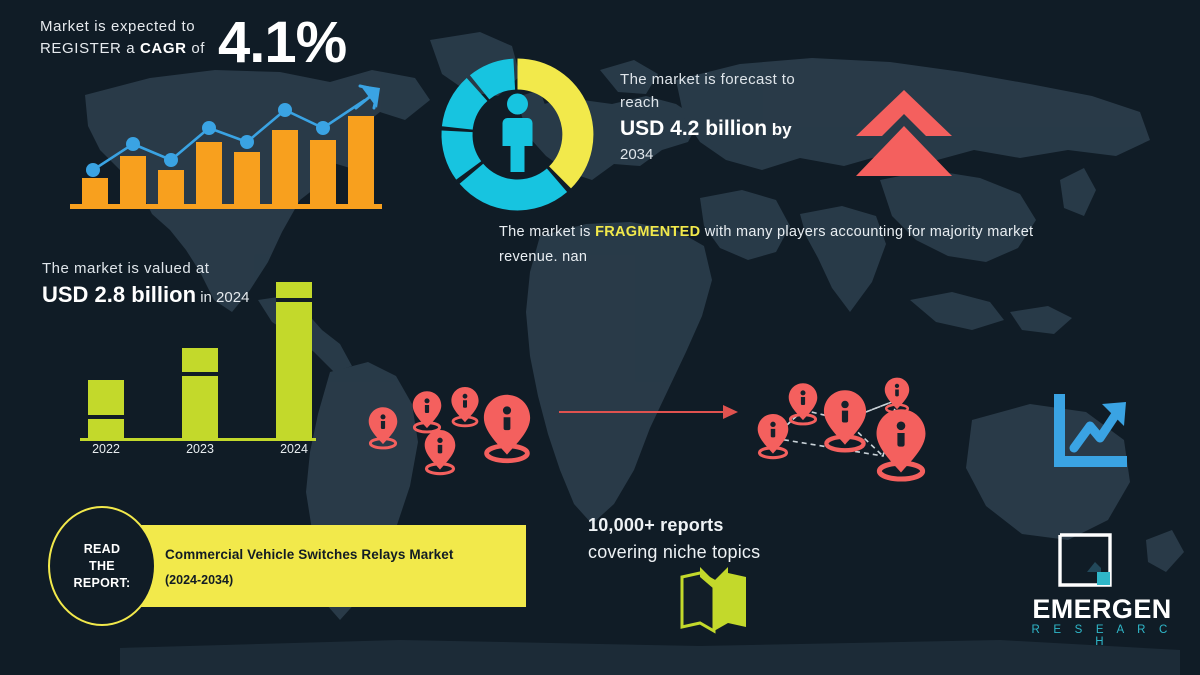  I want to click on pin-cluster-left, so click(448, 430).